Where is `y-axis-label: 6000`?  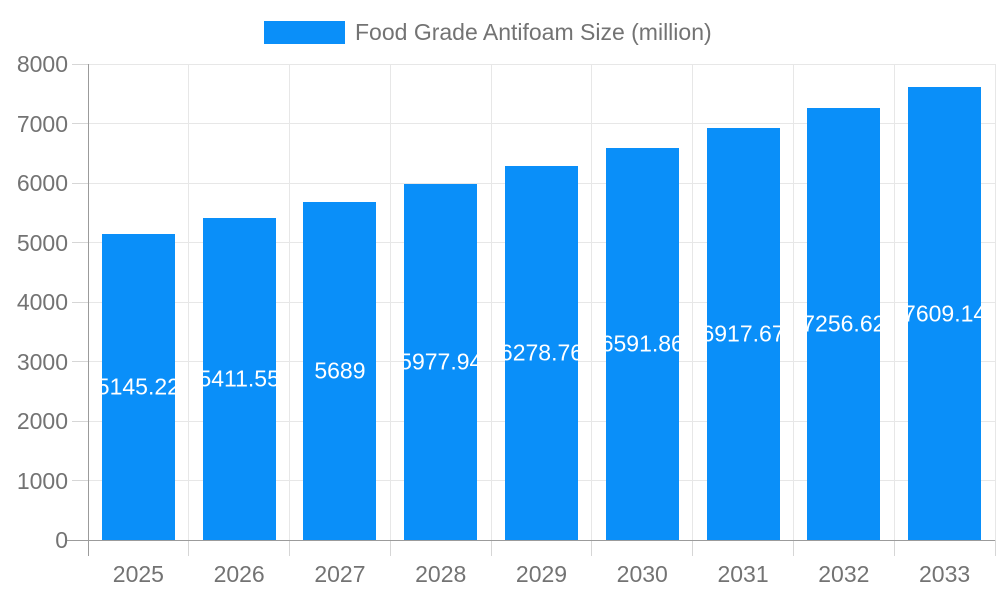
y-axis-label: 6000 is located at coordinates (42, 183).